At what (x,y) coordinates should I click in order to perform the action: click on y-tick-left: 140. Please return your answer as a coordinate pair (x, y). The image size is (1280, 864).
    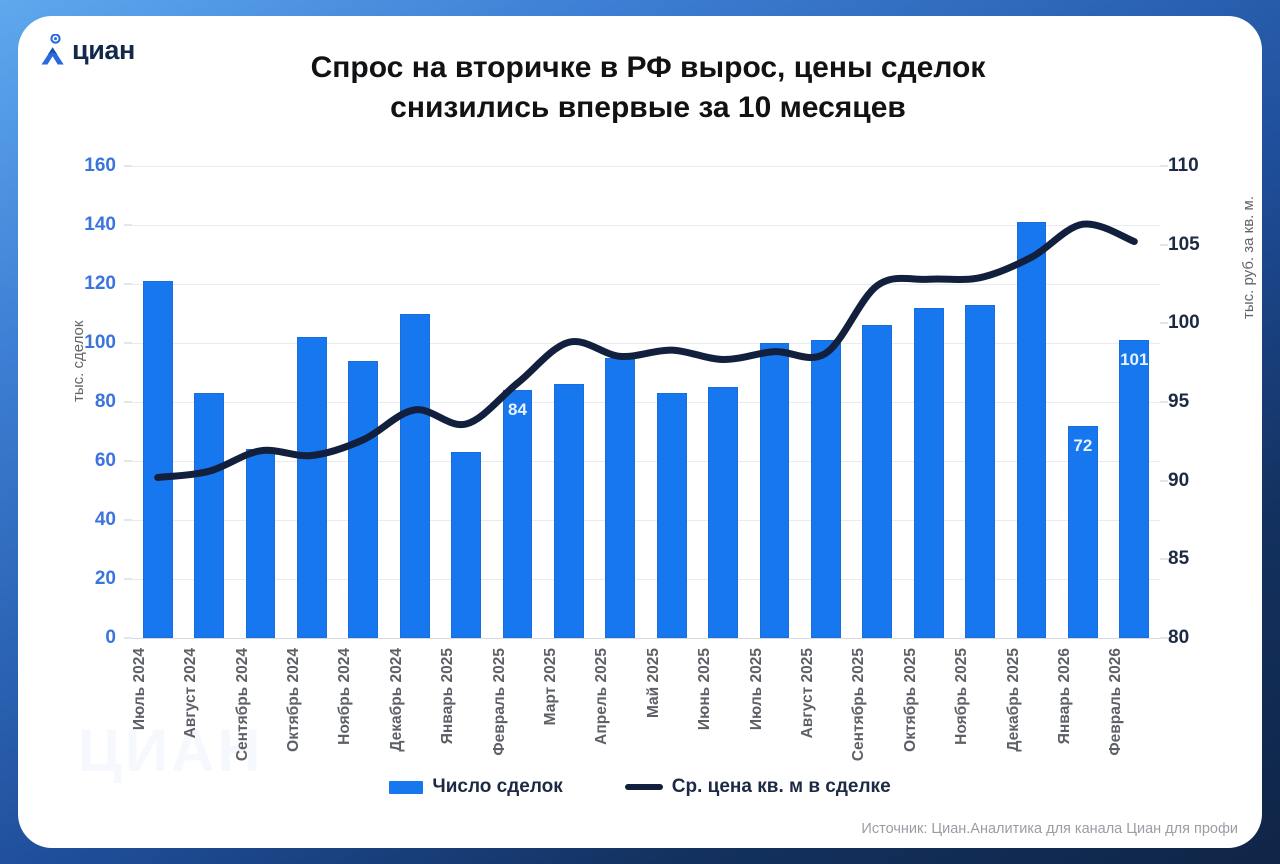
    Looking at the image, I should click on (100, 224).